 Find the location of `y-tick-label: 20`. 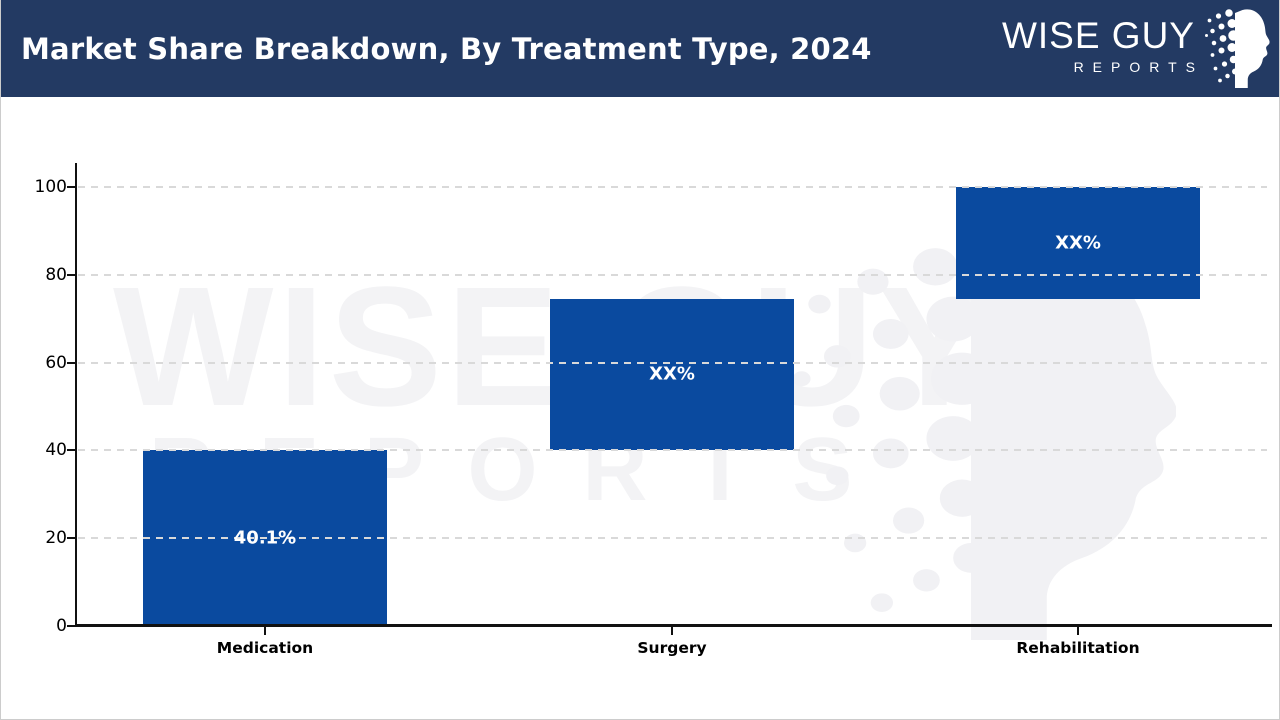

y-tick-label: 20 is located at coordinates (56, 538).